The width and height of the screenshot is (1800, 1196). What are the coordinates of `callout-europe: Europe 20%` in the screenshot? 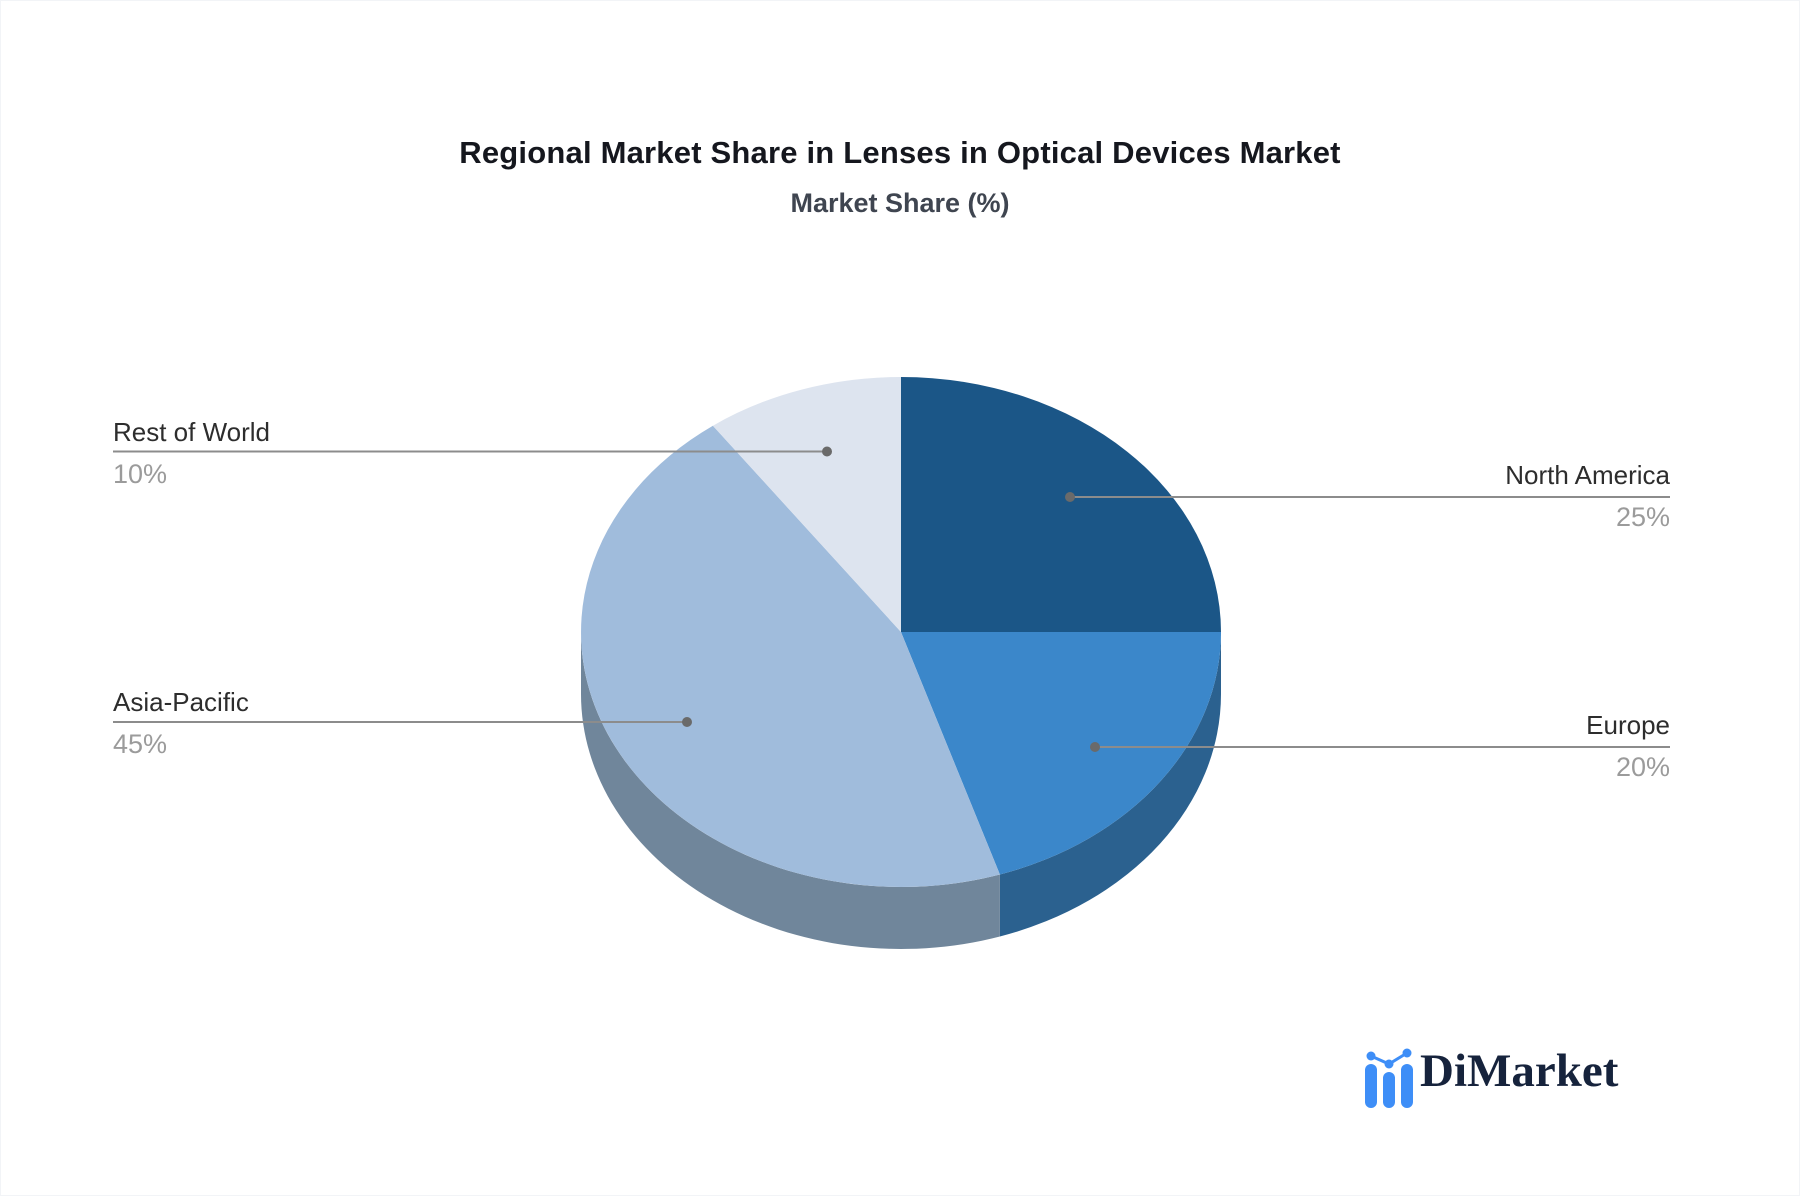 It's located at (1628, 746).